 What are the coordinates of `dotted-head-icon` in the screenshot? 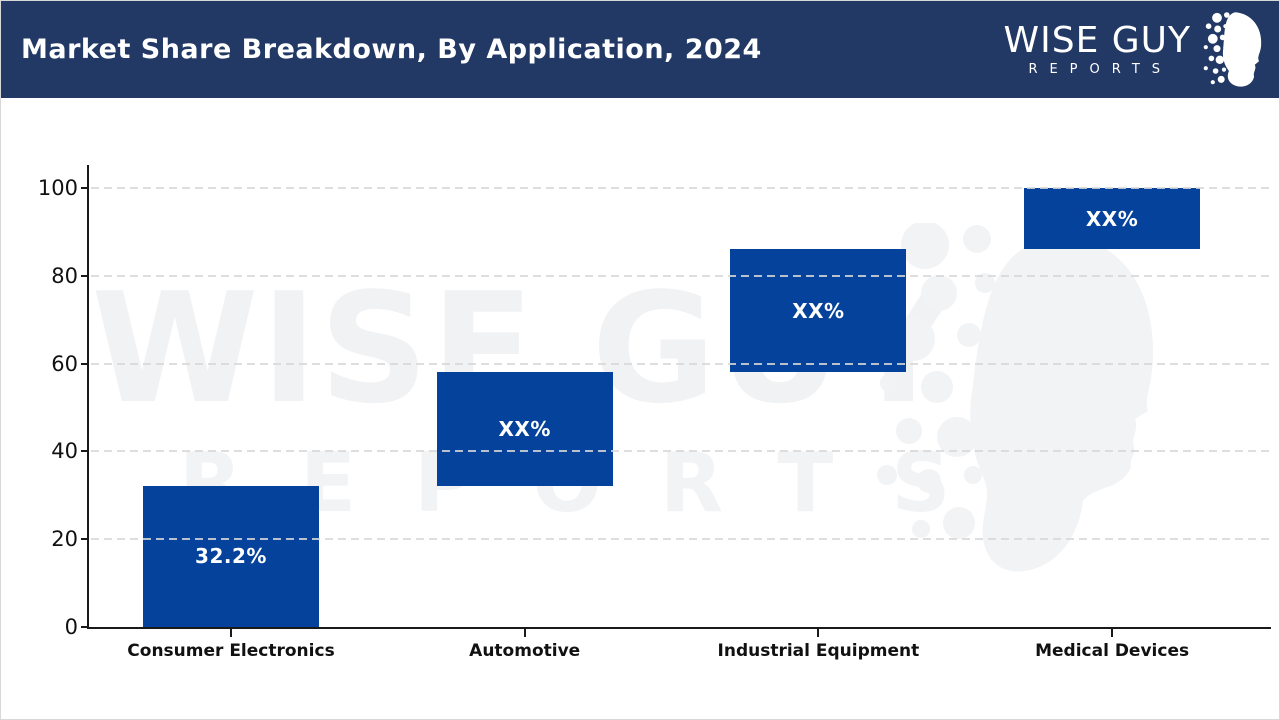 It's located at (1232, 49).